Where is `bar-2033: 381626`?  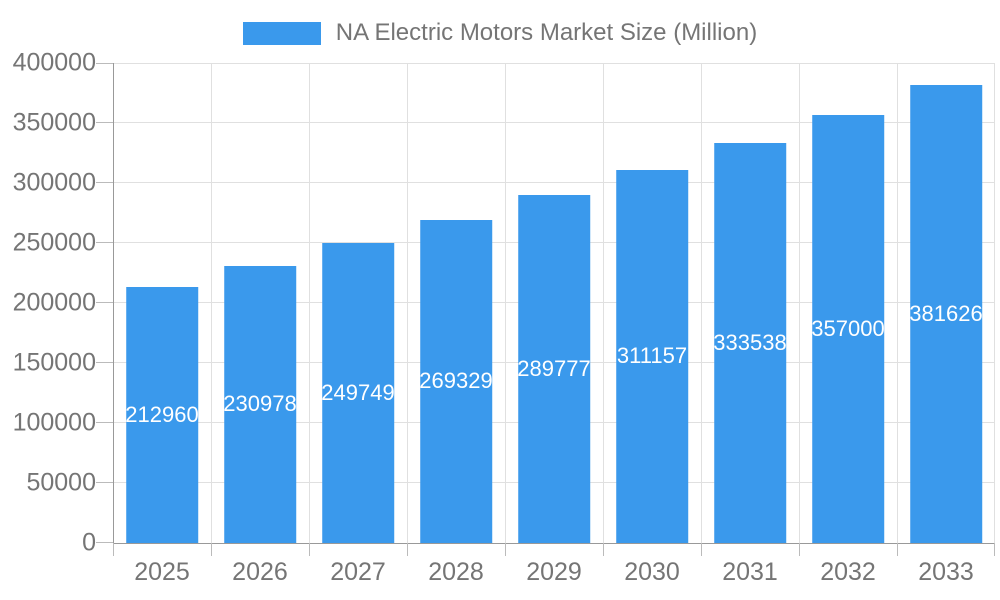
bar-2033: 381626 is located at coordinates (946, 314).